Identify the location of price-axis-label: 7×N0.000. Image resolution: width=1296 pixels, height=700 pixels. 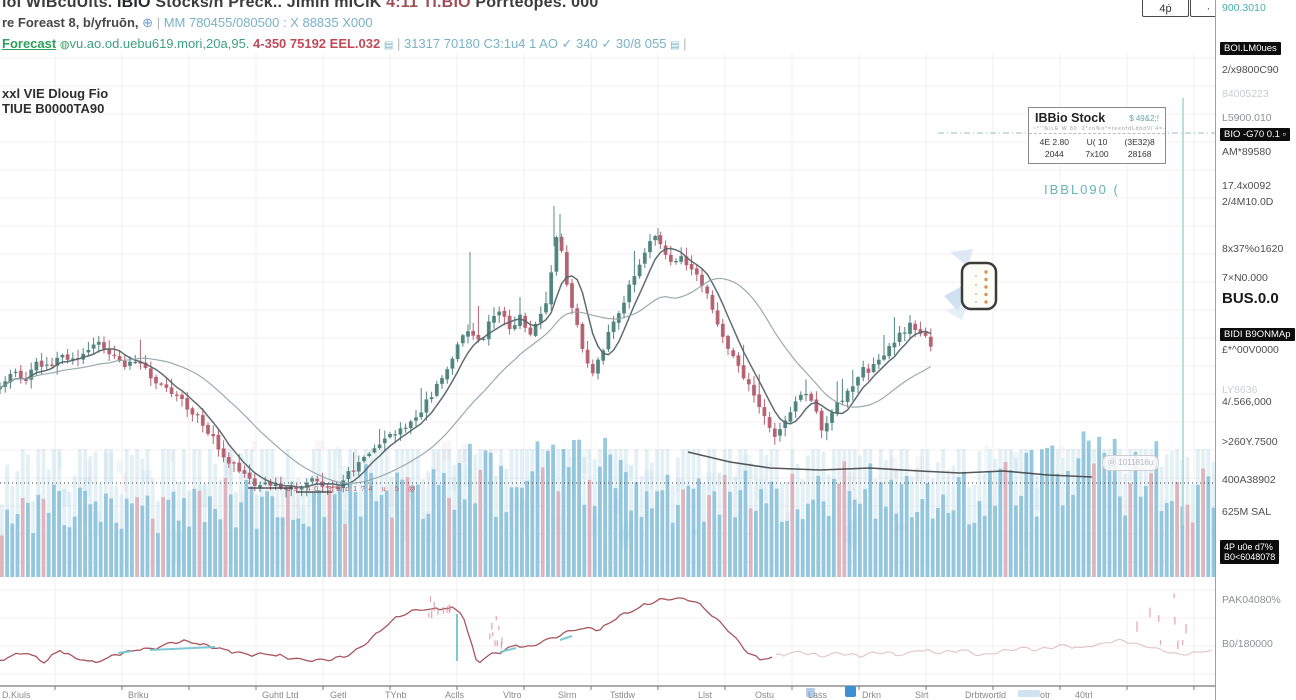
(1245, 278).